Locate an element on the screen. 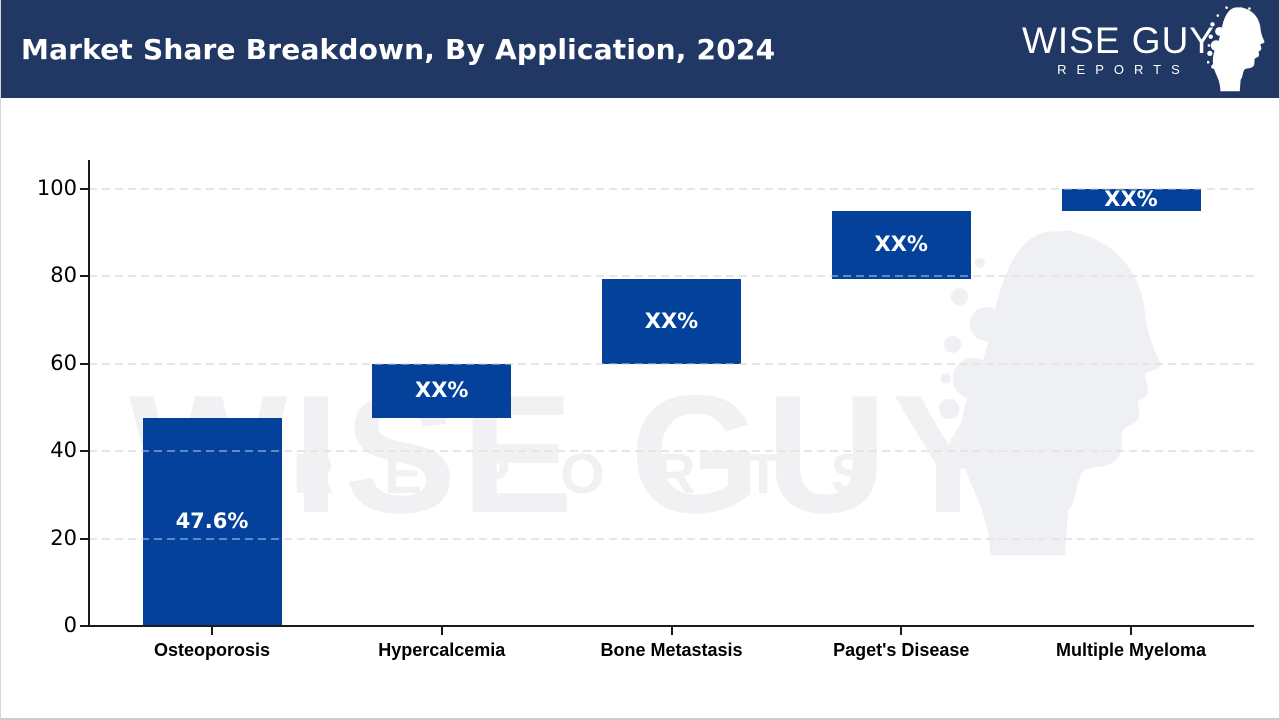  y-axis-line is located at coordinates (89, 393).